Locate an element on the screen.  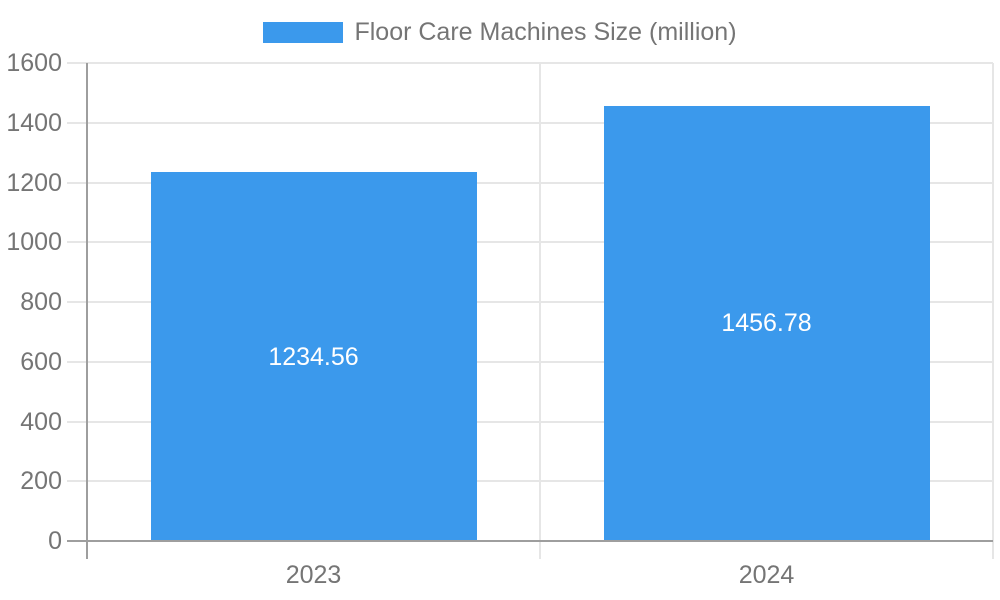
bar-value-label: 1456.78 is located at coordinates (766, 323).